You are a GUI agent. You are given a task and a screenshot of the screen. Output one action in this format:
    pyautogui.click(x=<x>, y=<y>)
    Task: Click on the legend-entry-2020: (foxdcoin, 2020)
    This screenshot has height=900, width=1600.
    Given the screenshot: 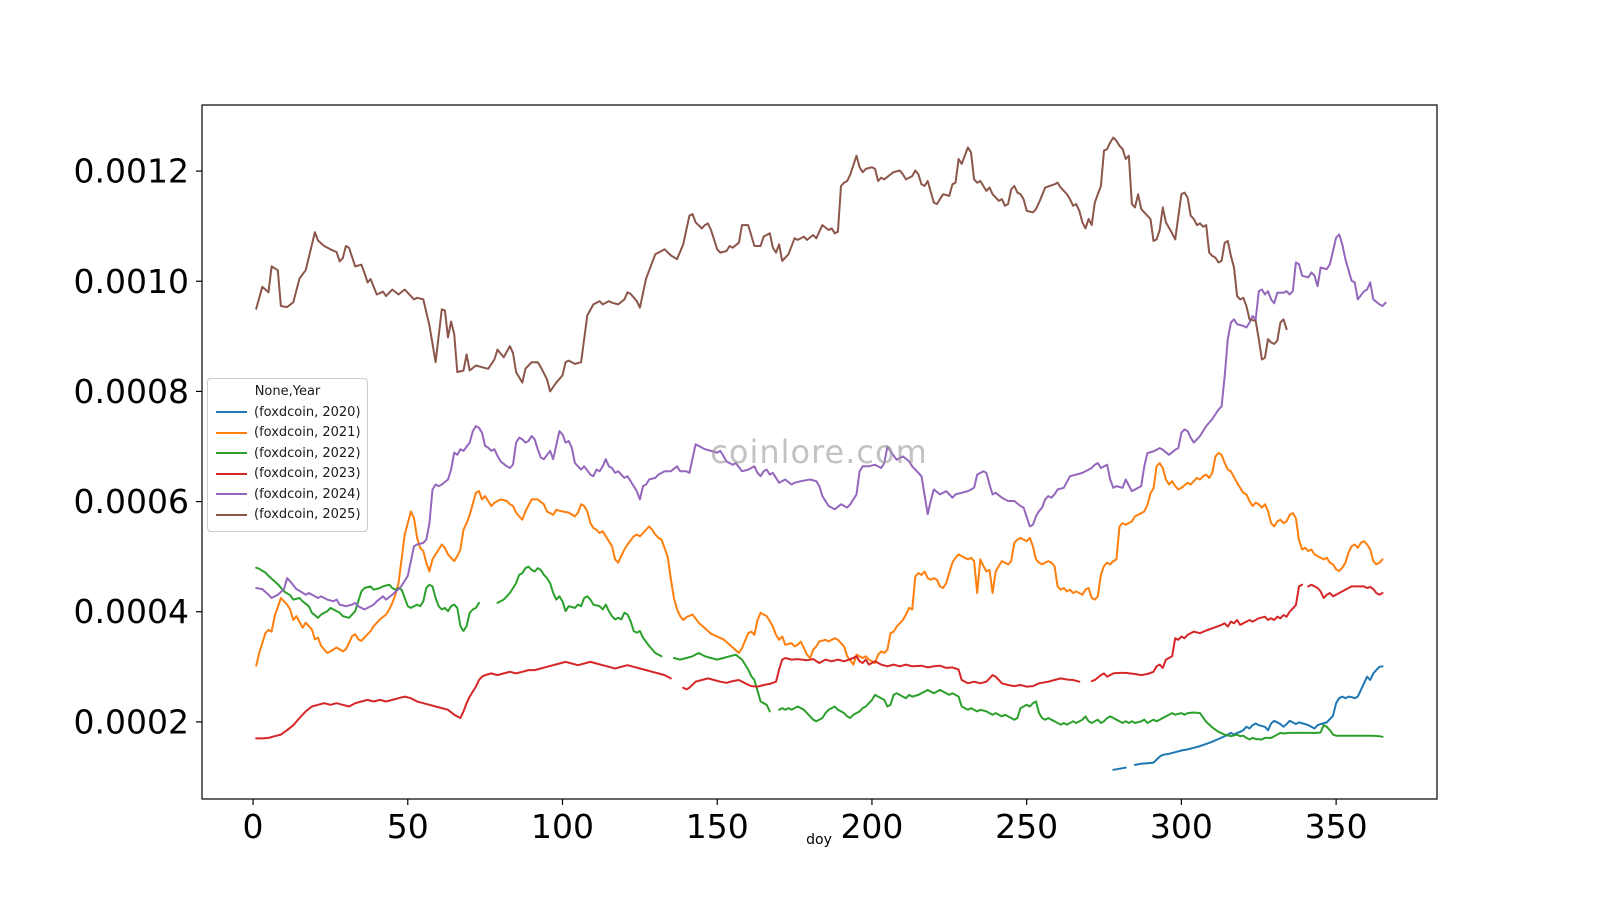 What is the action you would take?
    pyautogui.click(x=288, y=412)
    